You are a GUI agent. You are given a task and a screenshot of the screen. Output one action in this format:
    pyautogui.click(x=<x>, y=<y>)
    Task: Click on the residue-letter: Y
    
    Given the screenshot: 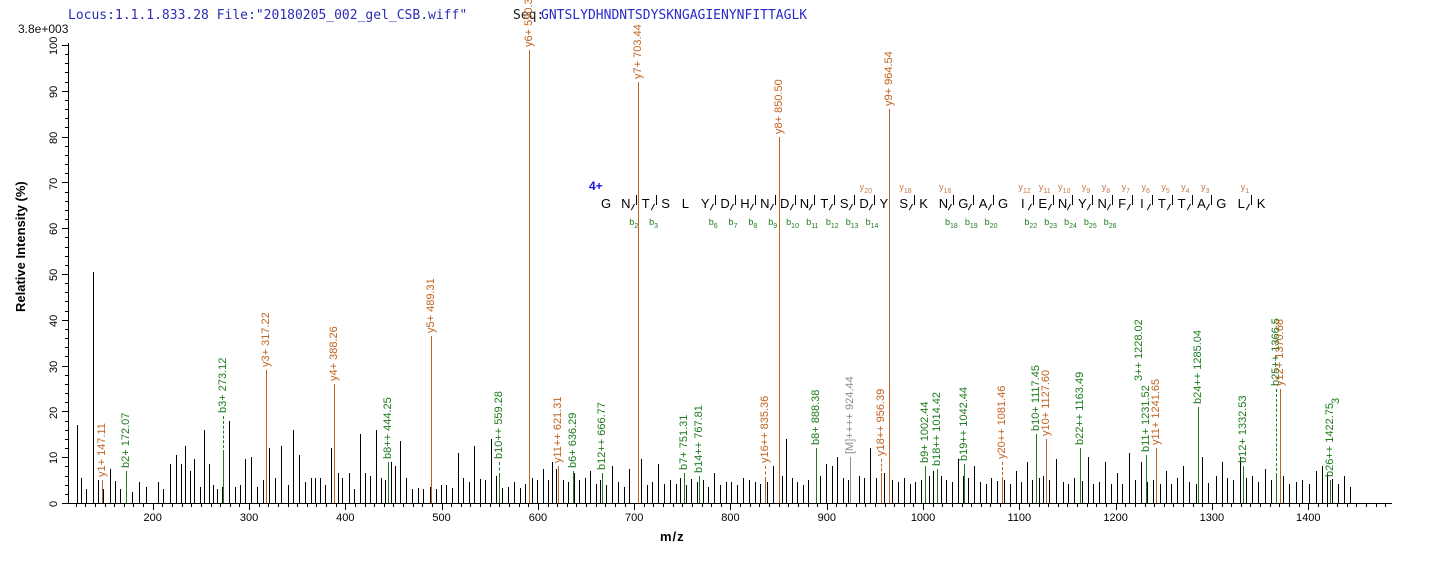 What is the action you would take?
    pyautogui.click(x=1082, y=203)
    